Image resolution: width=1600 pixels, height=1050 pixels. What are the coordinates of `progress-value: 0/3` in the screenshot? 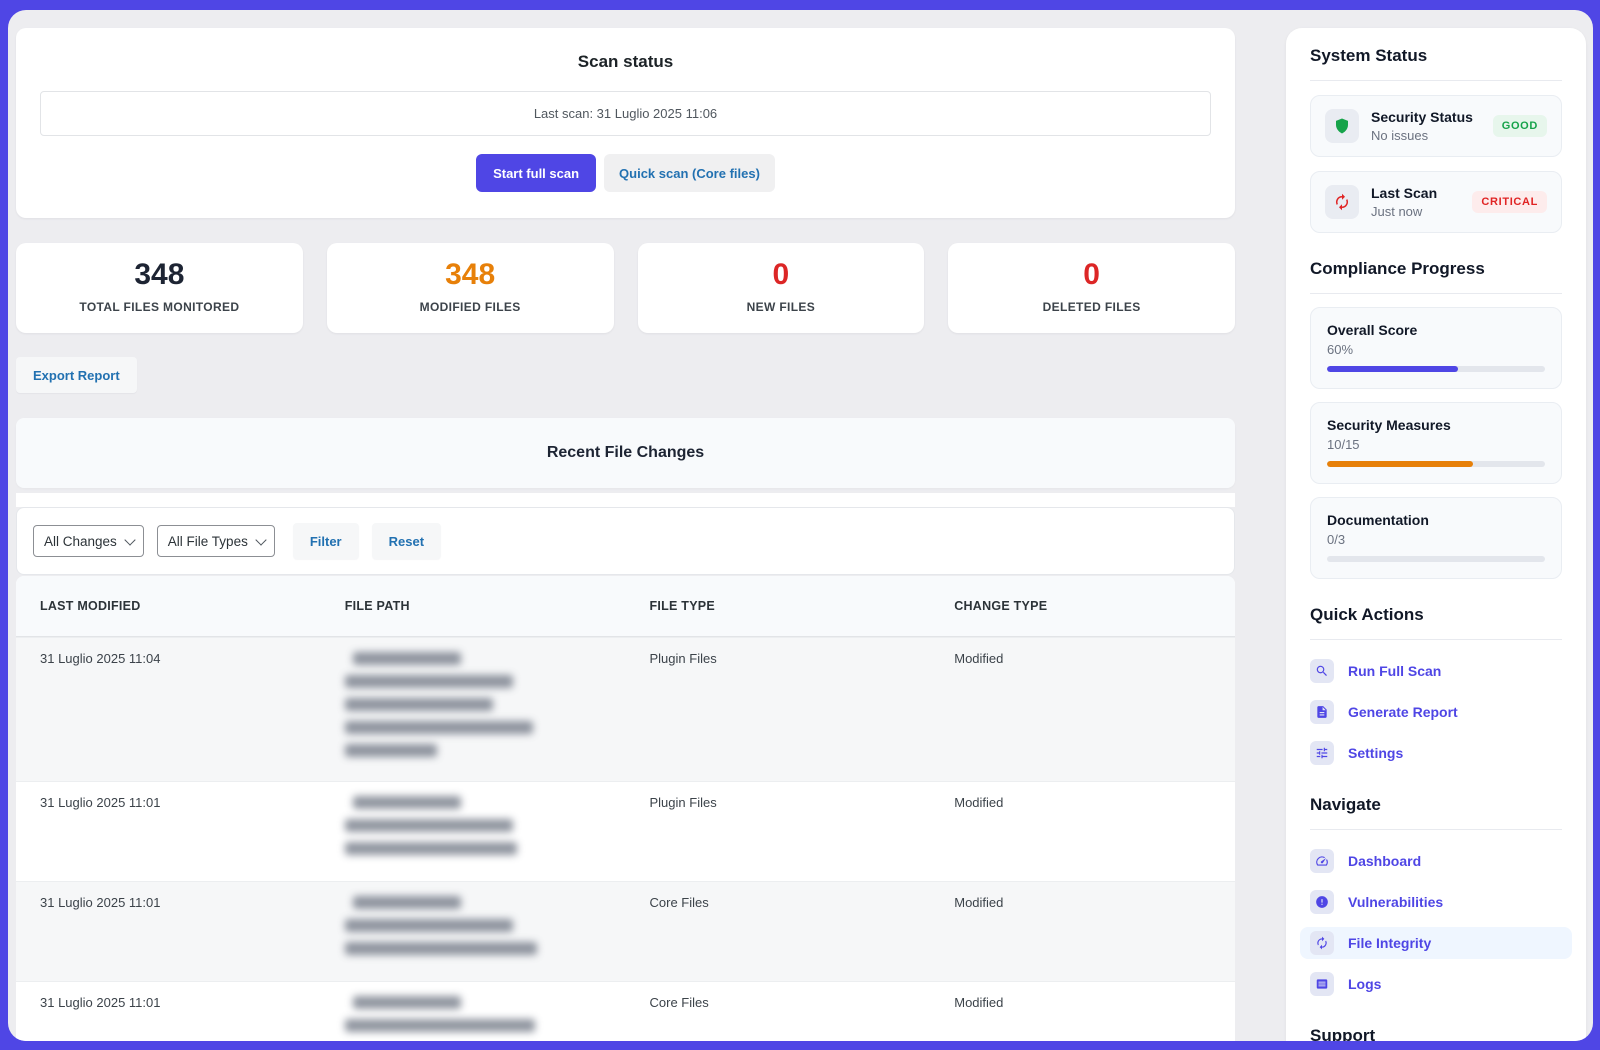 It's located at (1336, 539).